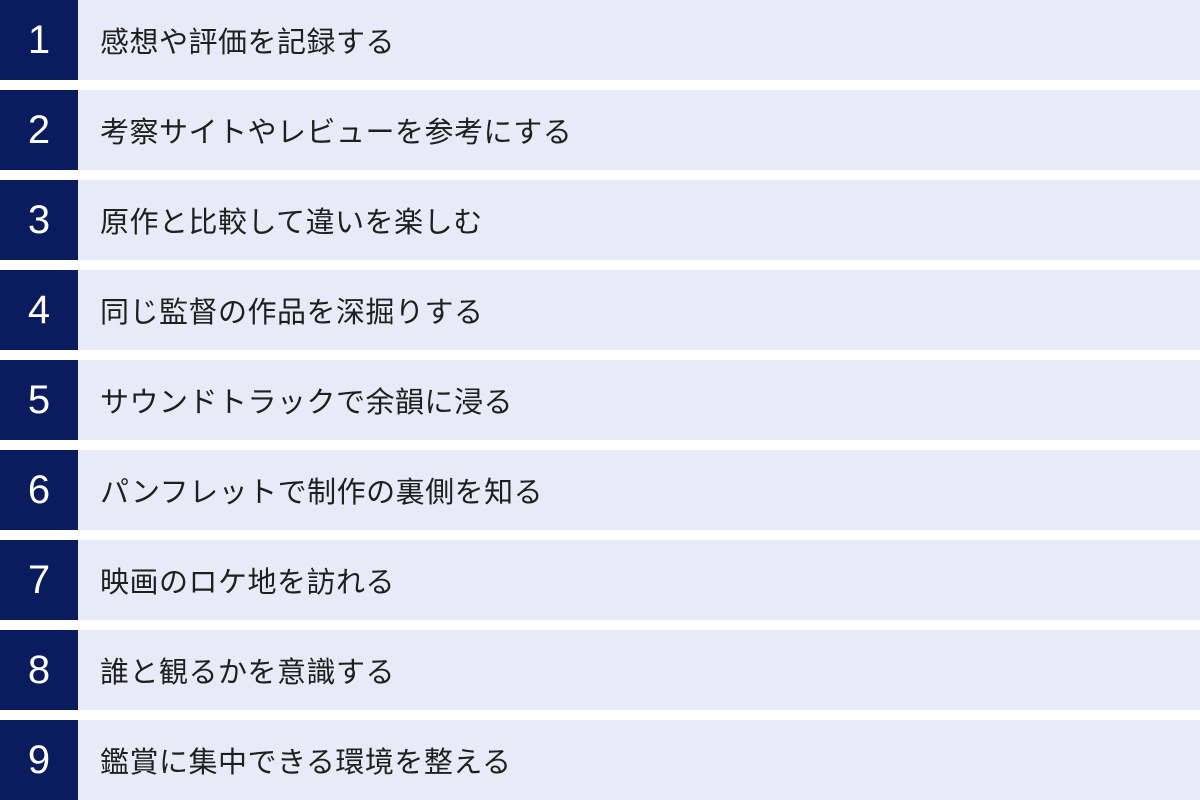 This screenshot has width=1200, height=800. I want to click on item-label: 原作と比較して違いを楽しむ, so click(639, 220).